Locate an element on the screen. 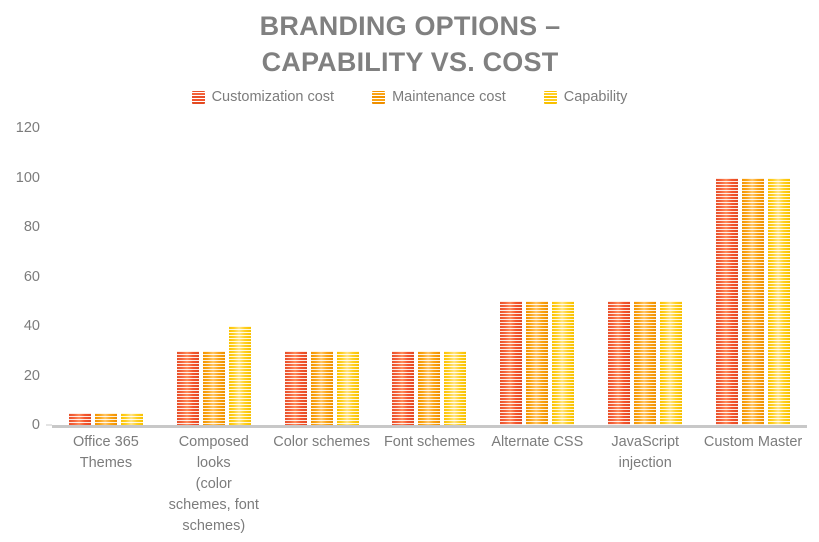 Image resolution: width=819 pixels, height=542 pixels. x-axis-label-line: injection is located at coordinates (645, 463).